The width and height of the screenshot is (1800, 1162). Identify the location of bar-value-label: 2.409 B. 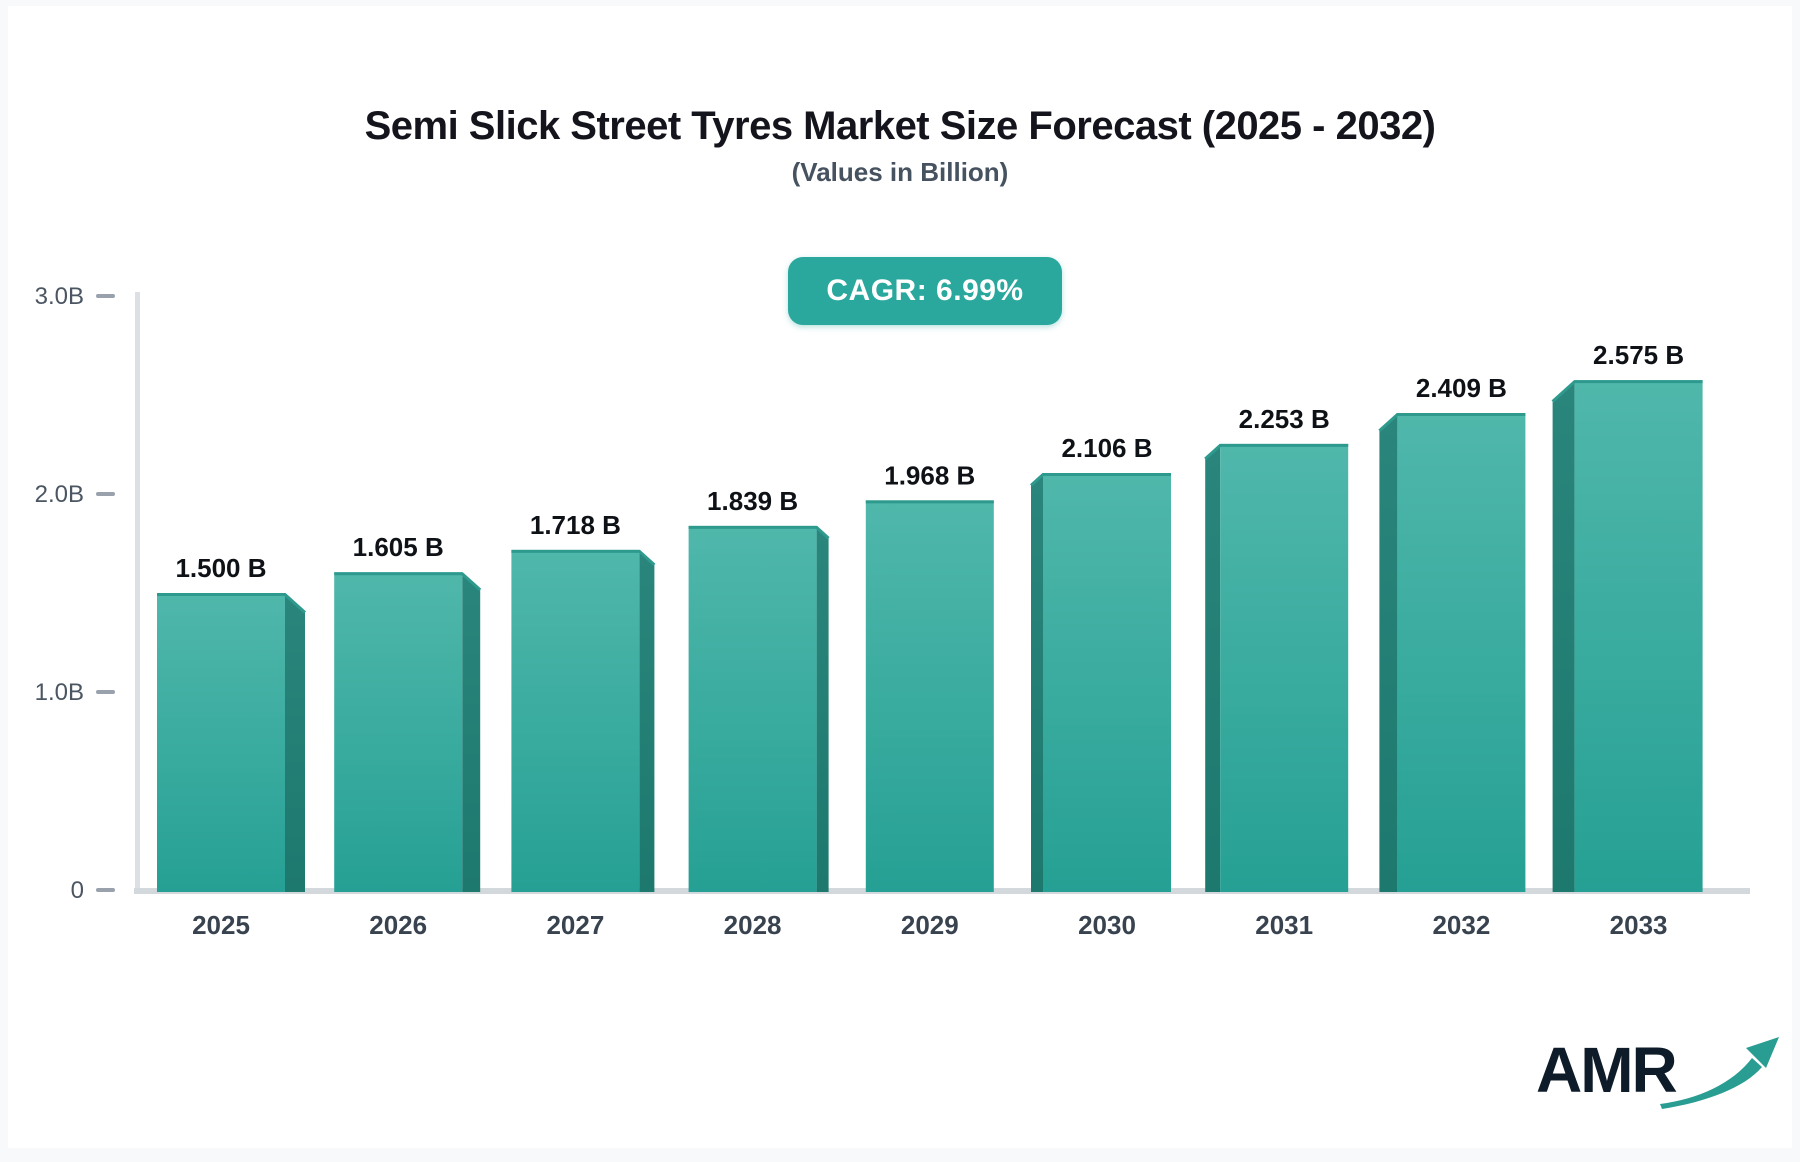
(1461, 388).